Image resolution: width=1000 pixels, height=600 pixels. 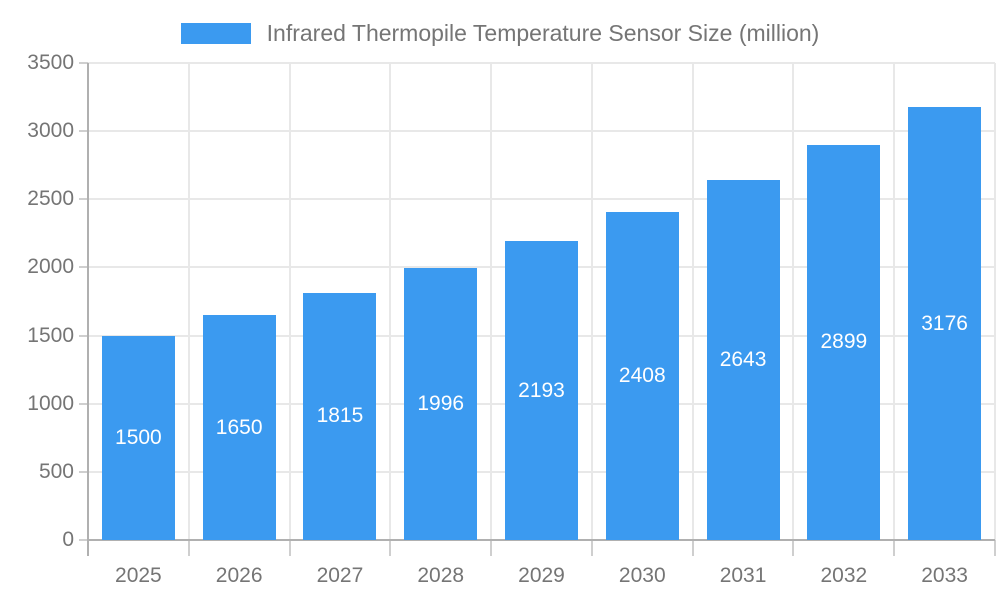 I want to click on y-axis-label: 1000, so click(x=50, y=403).